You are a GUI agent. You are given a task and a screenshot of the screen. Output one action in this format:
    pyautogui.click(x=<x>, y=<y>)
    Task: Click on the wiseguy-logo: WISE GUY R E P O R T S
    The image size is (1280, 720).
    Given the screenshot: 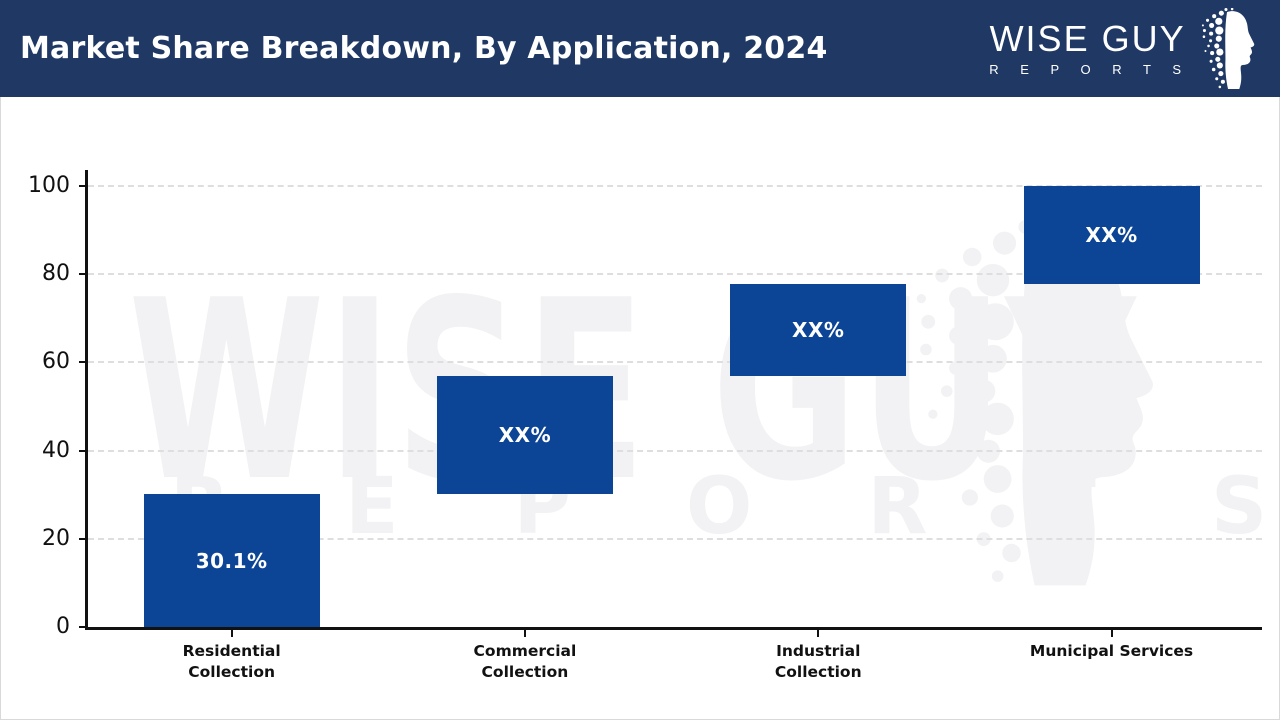 What is the action you would take?
    pyautogui.click(x=1121, y=48)
    